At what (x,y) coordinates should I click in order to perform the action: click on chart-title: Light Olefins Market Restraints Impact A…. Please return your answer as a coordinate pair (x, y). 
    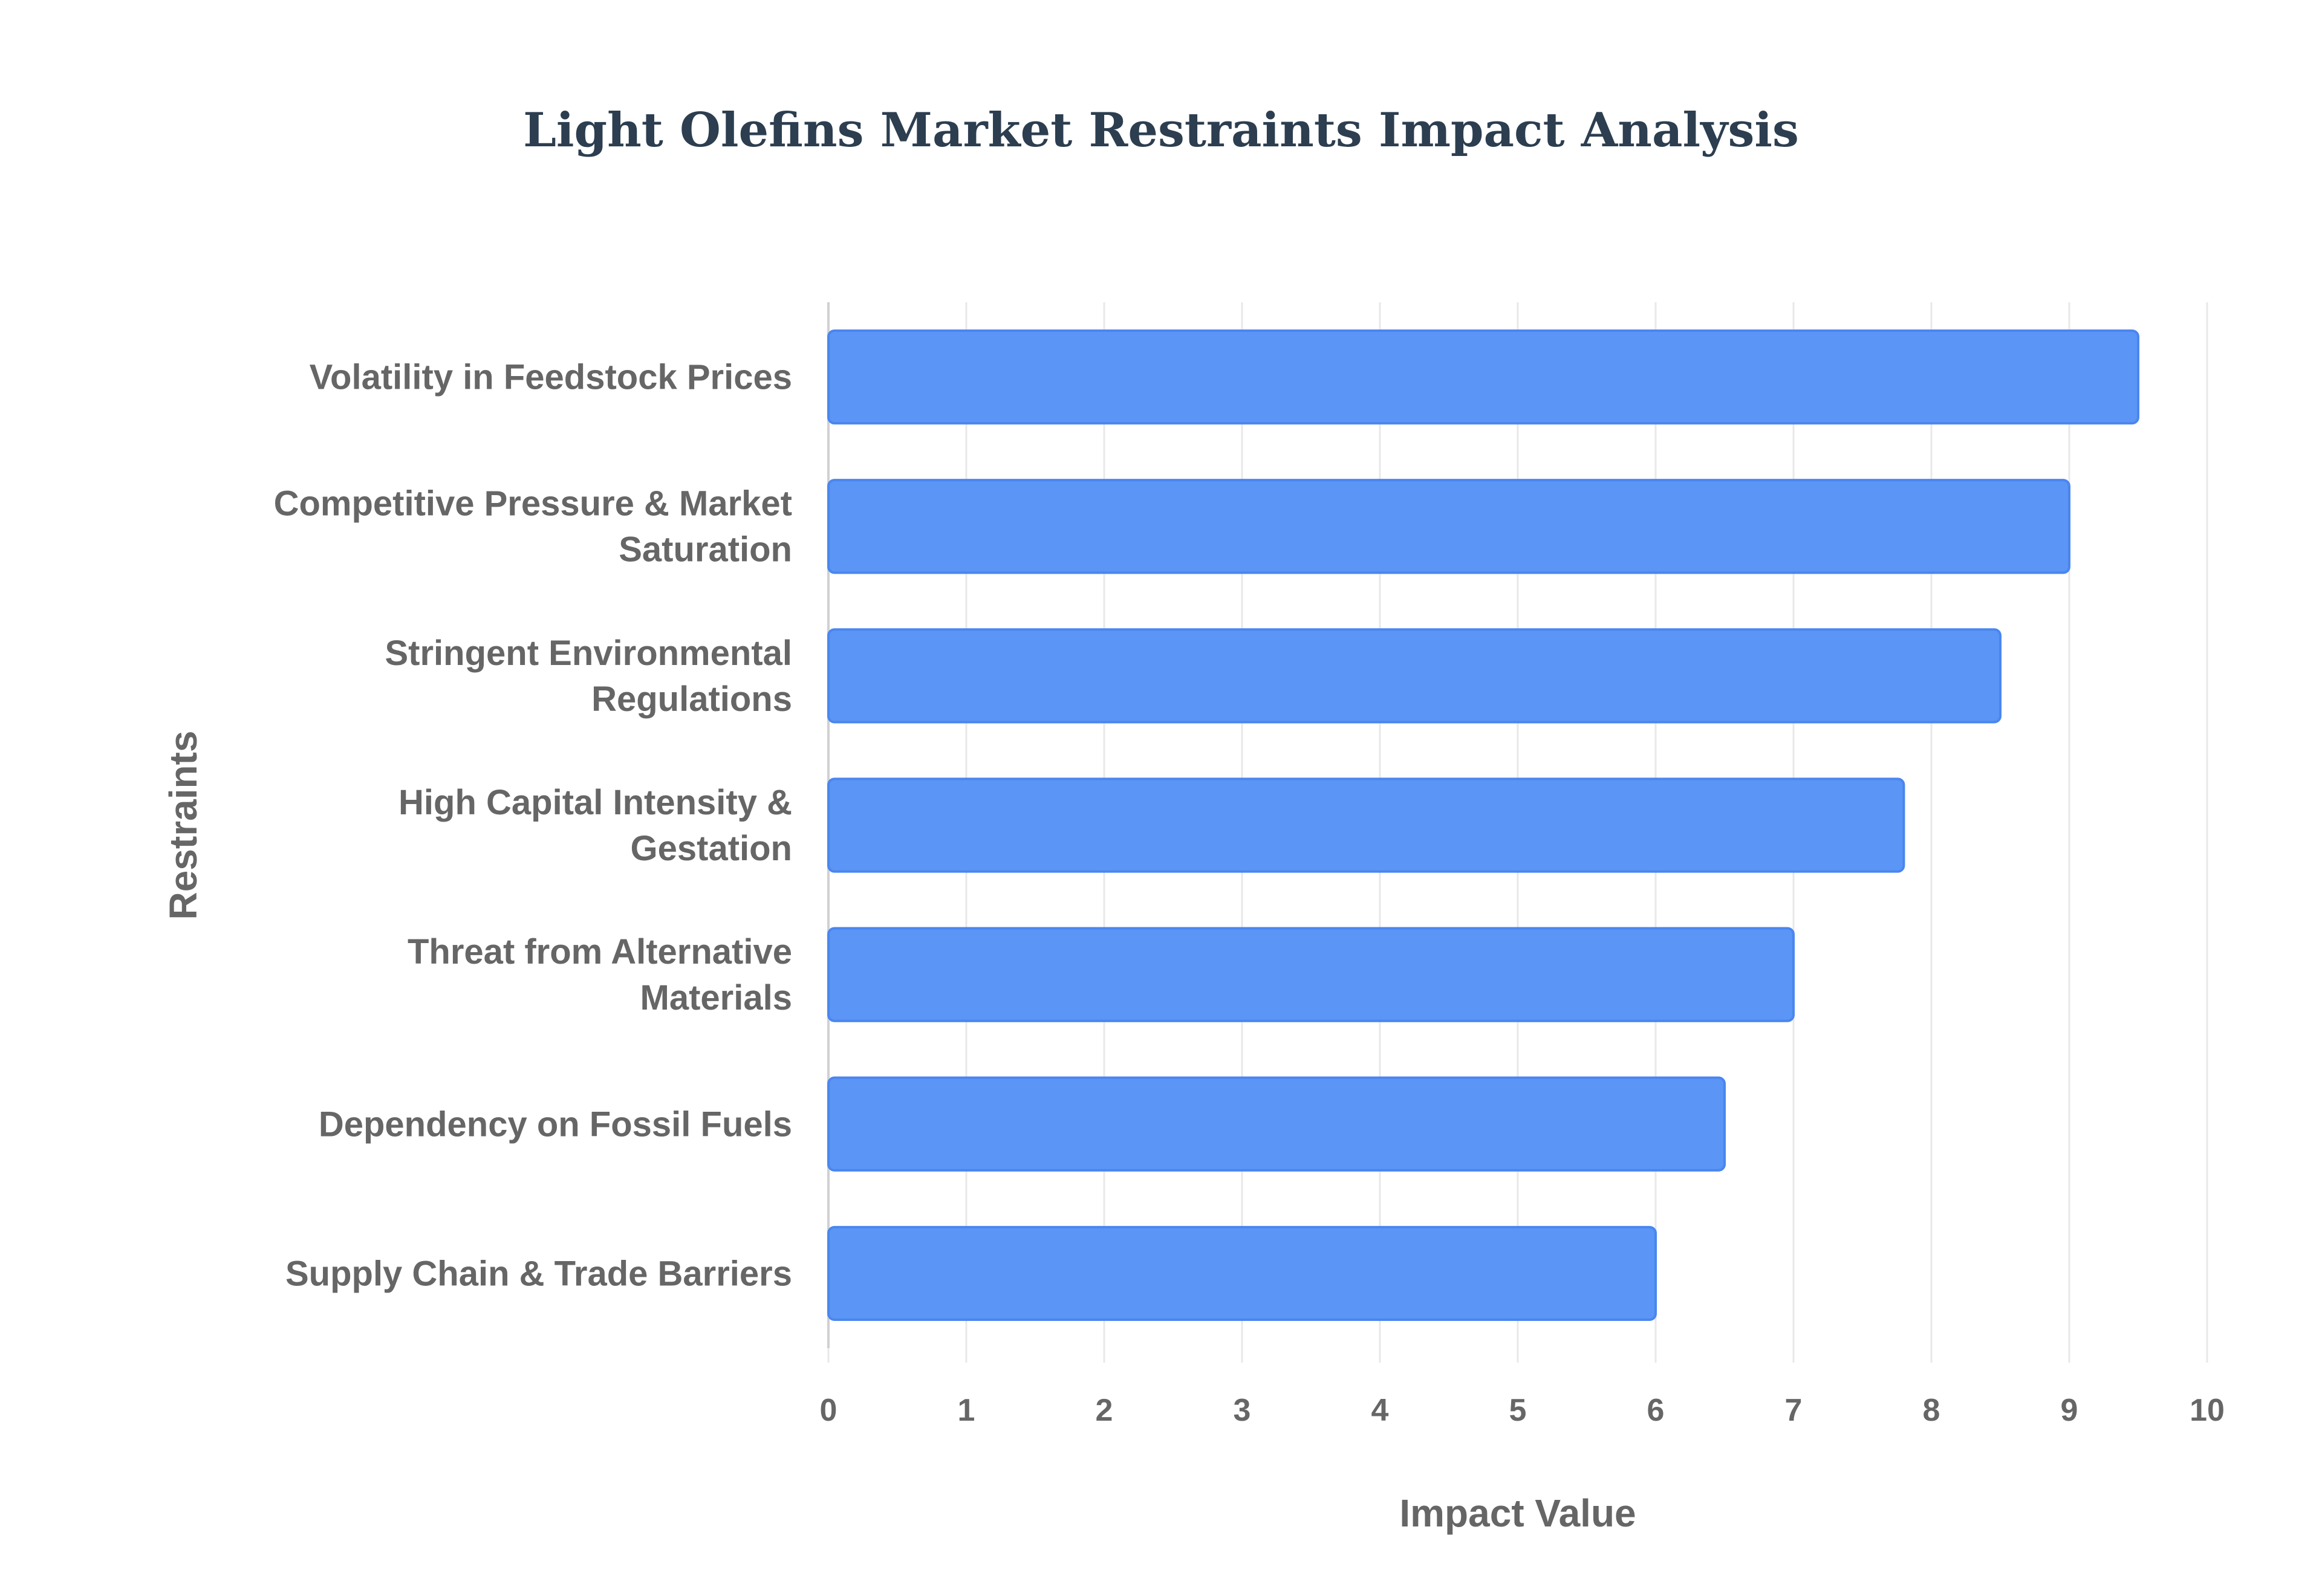
    Looking at the image, I should click on (1161, 130).